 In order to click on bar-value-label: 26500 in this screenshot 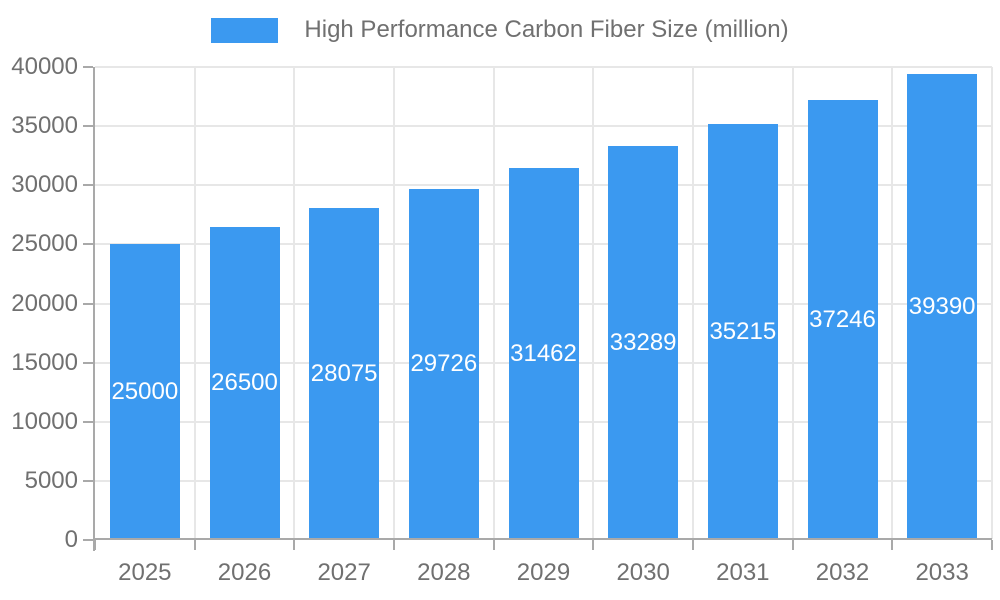, I will do `click(244, 383)`.